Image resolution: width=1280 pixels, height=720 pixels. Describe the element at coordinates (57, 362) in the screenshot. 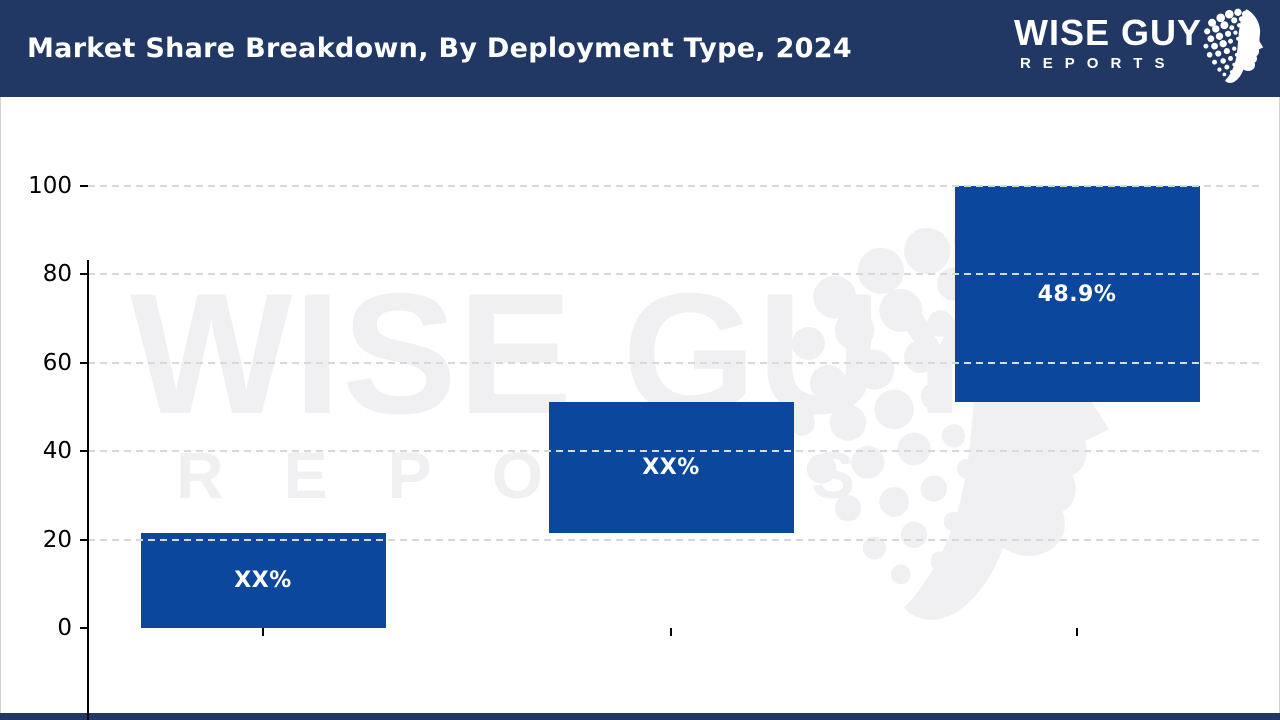

I see `y-tick-label: 60` at that location.